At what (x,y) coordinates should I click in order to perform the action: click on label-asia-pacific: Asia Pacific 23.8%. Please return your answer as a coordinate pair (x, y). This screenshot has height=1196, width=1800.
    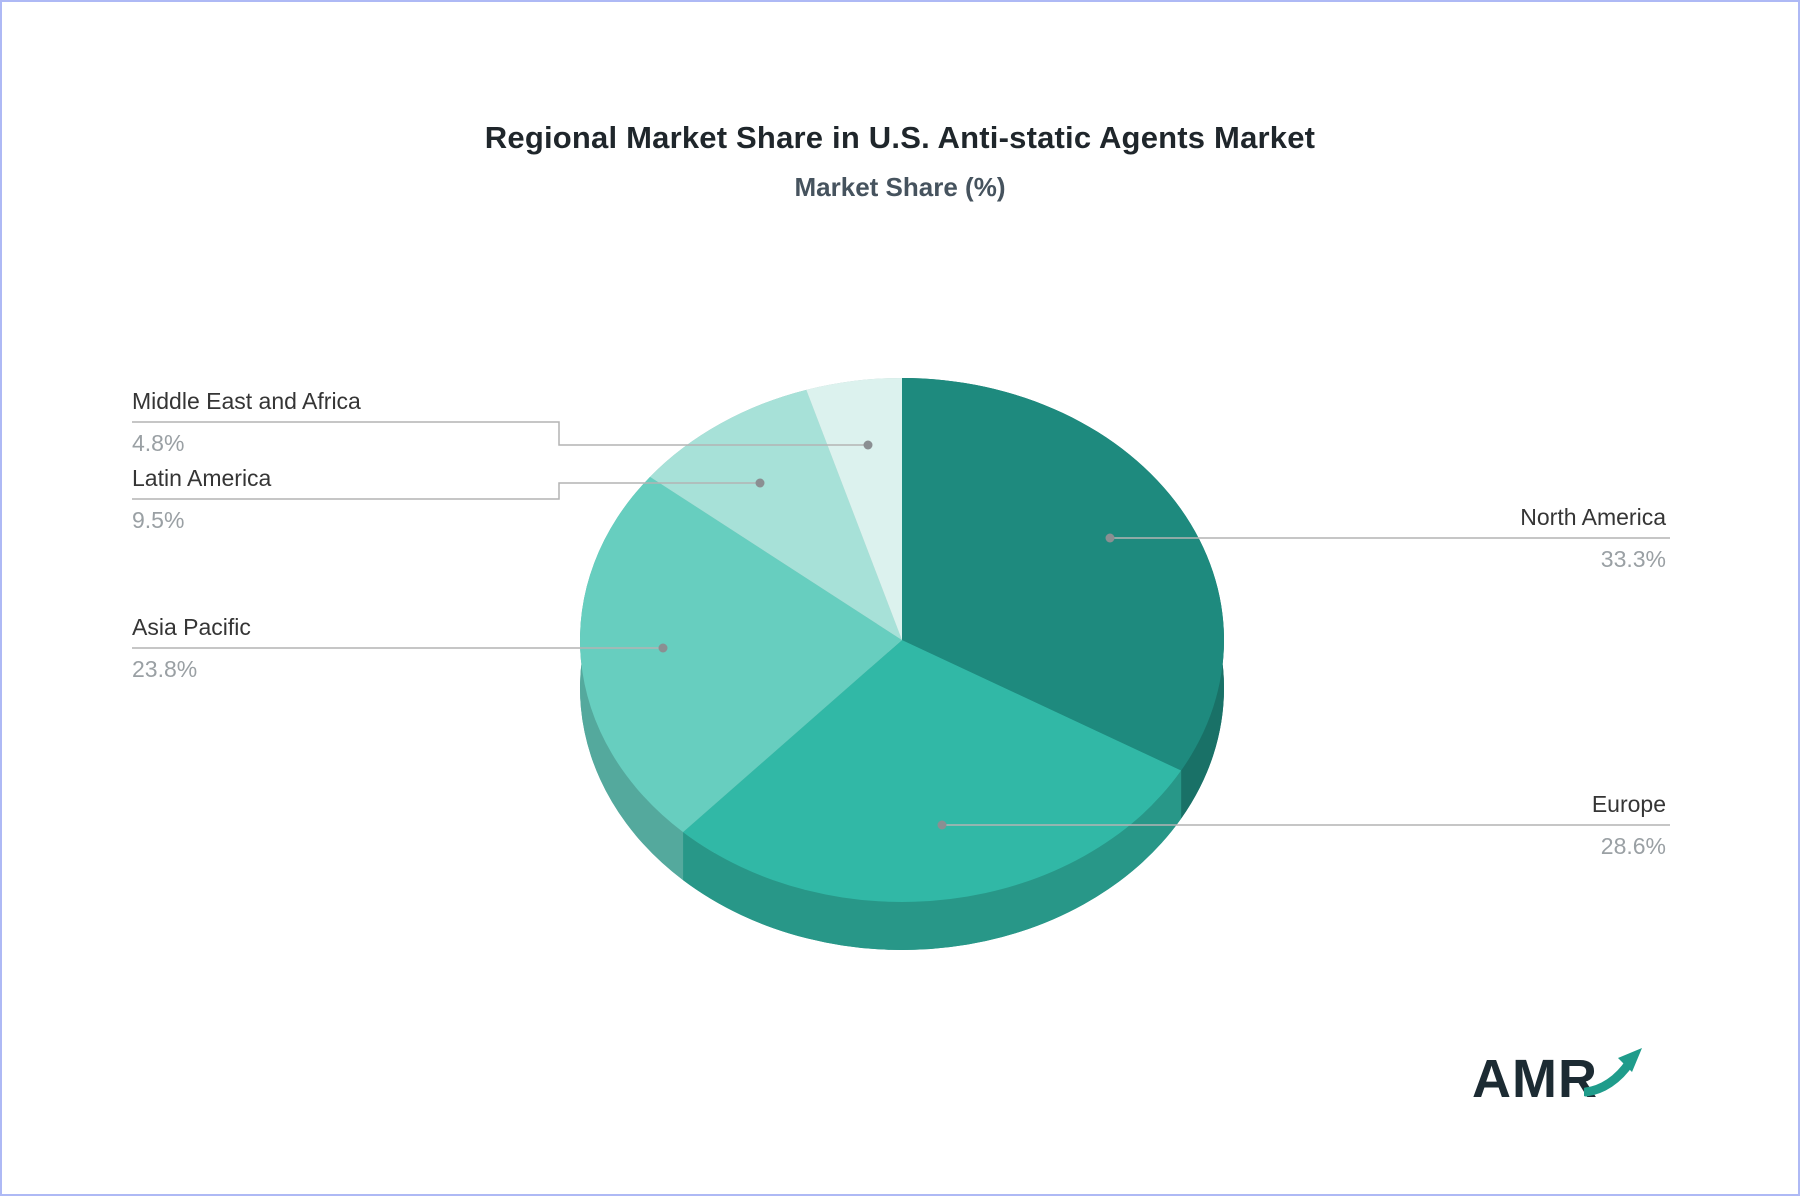
    Looking at the image, I should click on (191, 648).